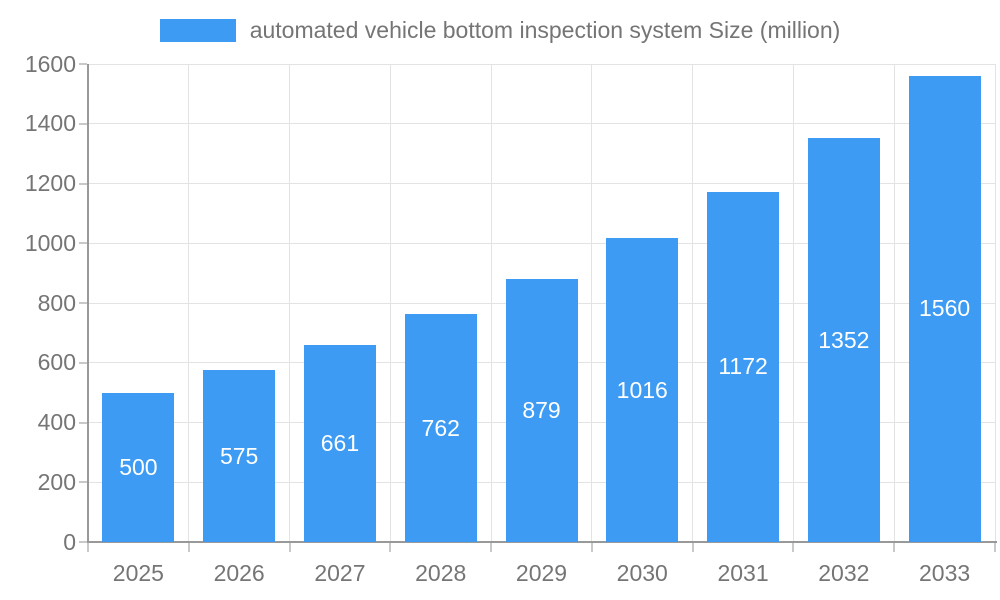 This screenshot has width=1000, height=600. I want to click on bar-value-label: 1172, so click(743, 366).